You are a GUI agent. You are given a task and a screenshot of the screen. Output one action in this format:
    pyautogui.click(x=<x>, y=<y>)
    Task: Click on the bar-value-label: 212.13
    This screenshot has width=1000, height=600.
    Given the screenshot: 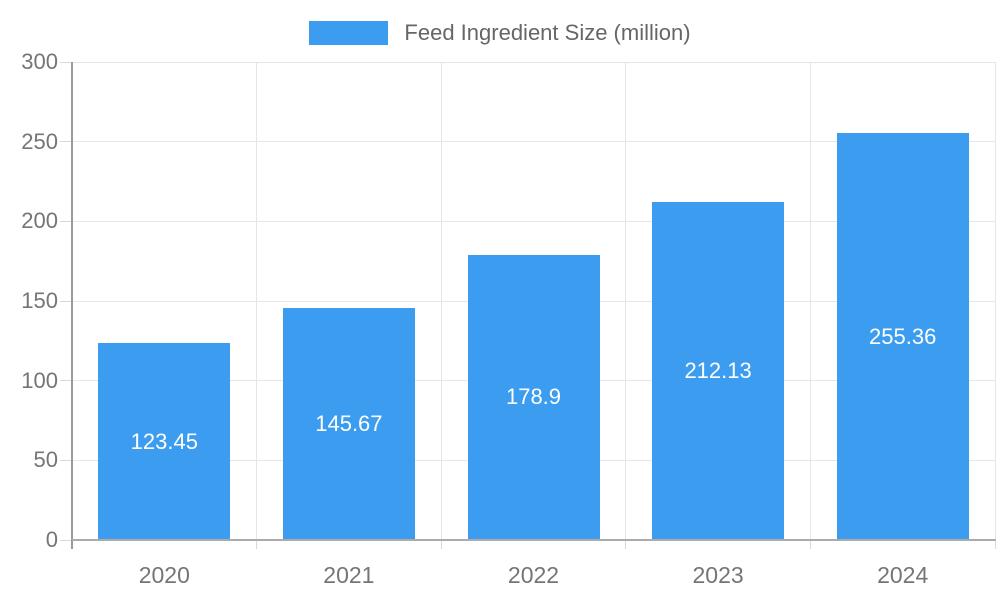 What is the action you would take?
    pyautogui.click(x=718, y=370)
    